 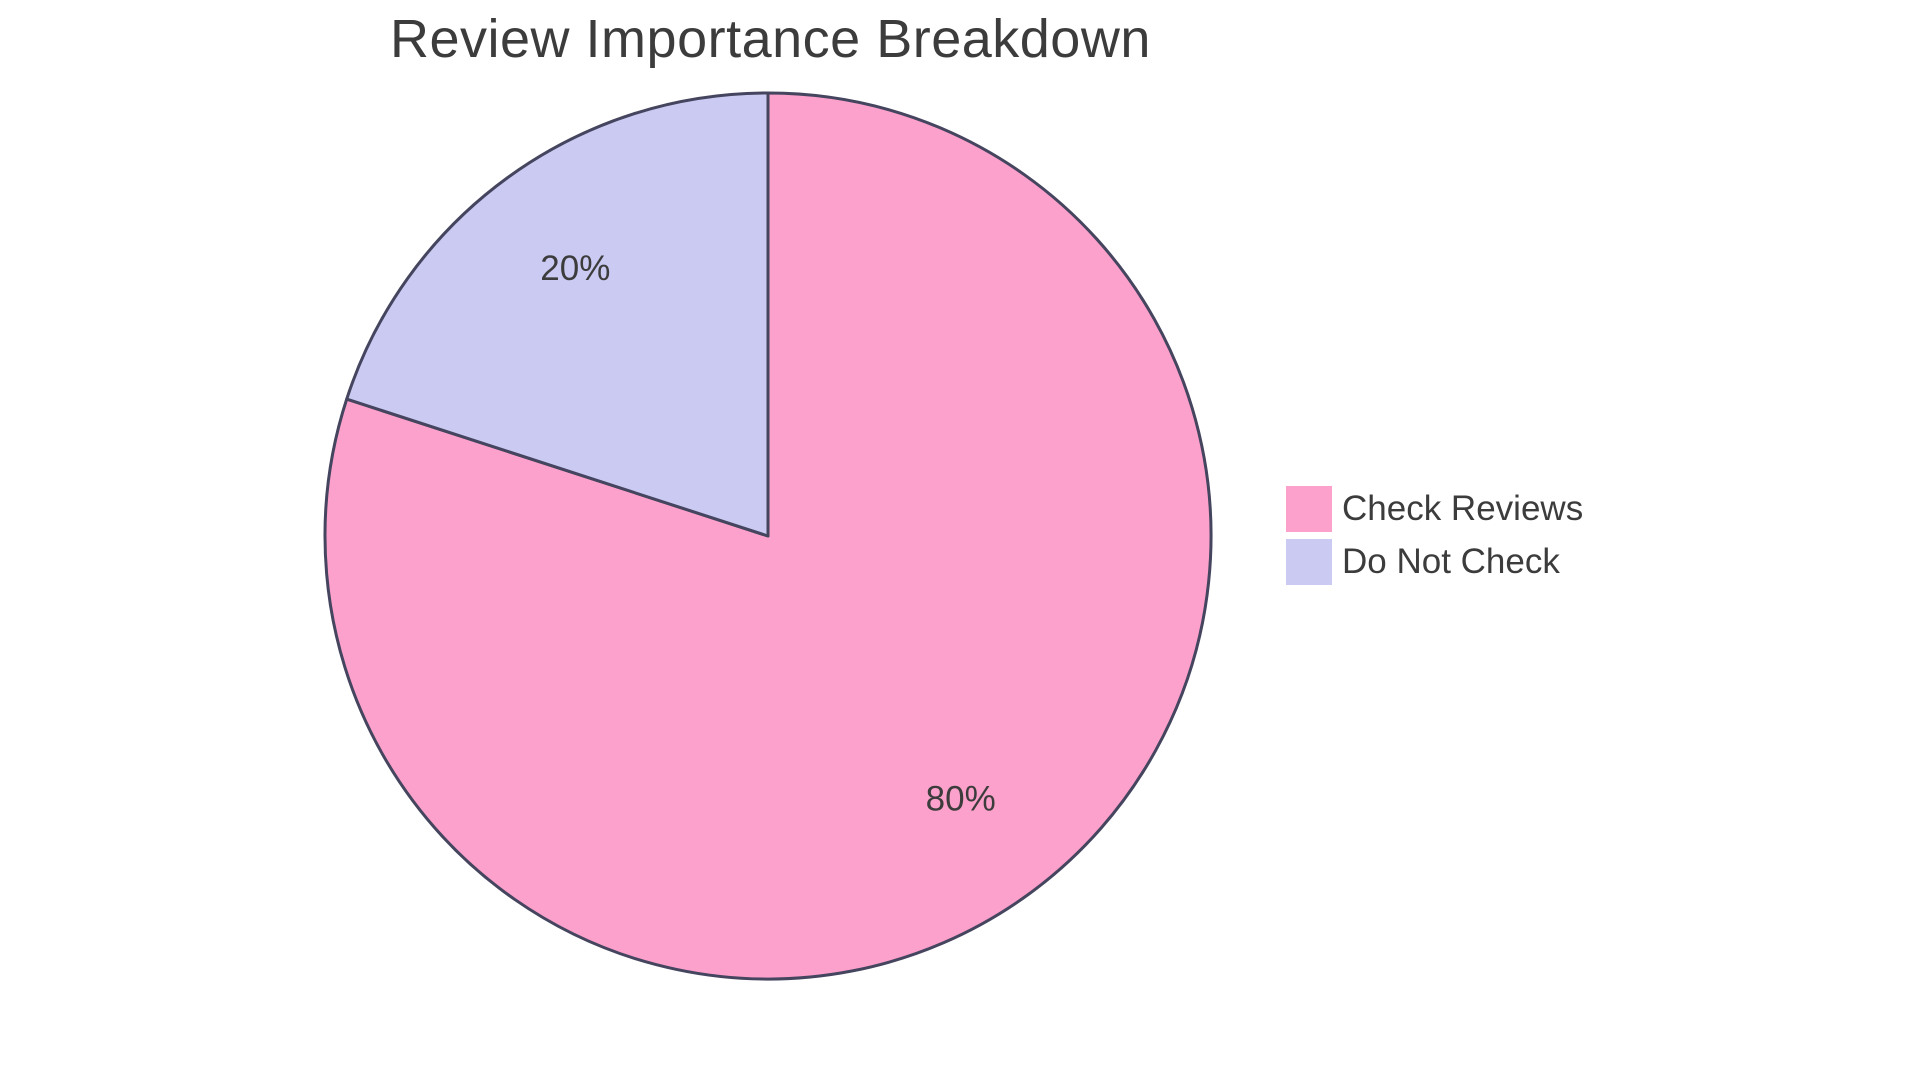 I want to click on legend: Check Reviews Do Not Check, so click(x=1434, y=535).